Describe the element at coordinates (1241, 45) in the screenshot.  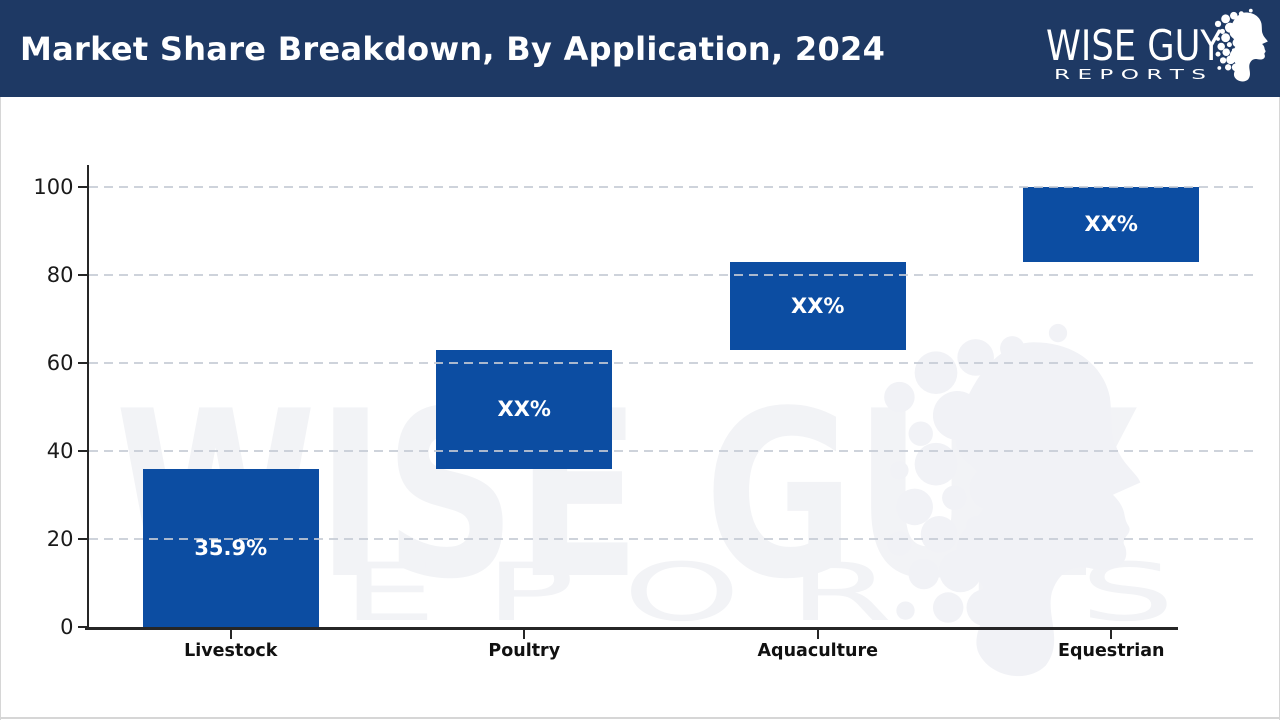
I see `logo-head-icon` at that location.